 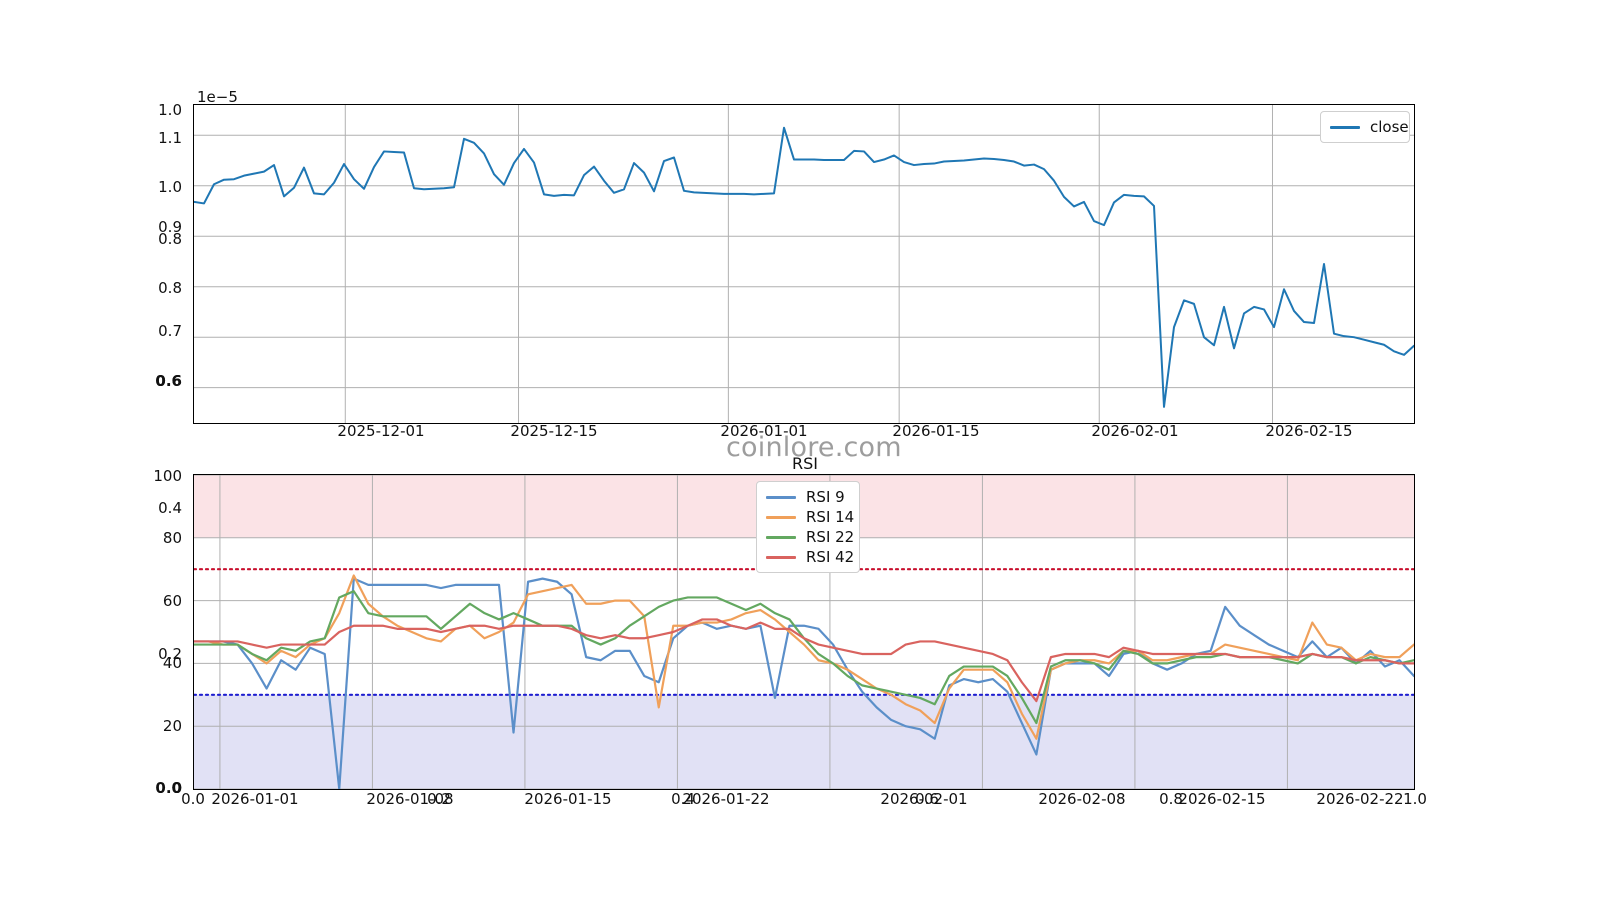 What do you see at coordinates (781, 517) in the screenshot?
I see `rsi14-line-swatch` at bounding box center [781, 517].